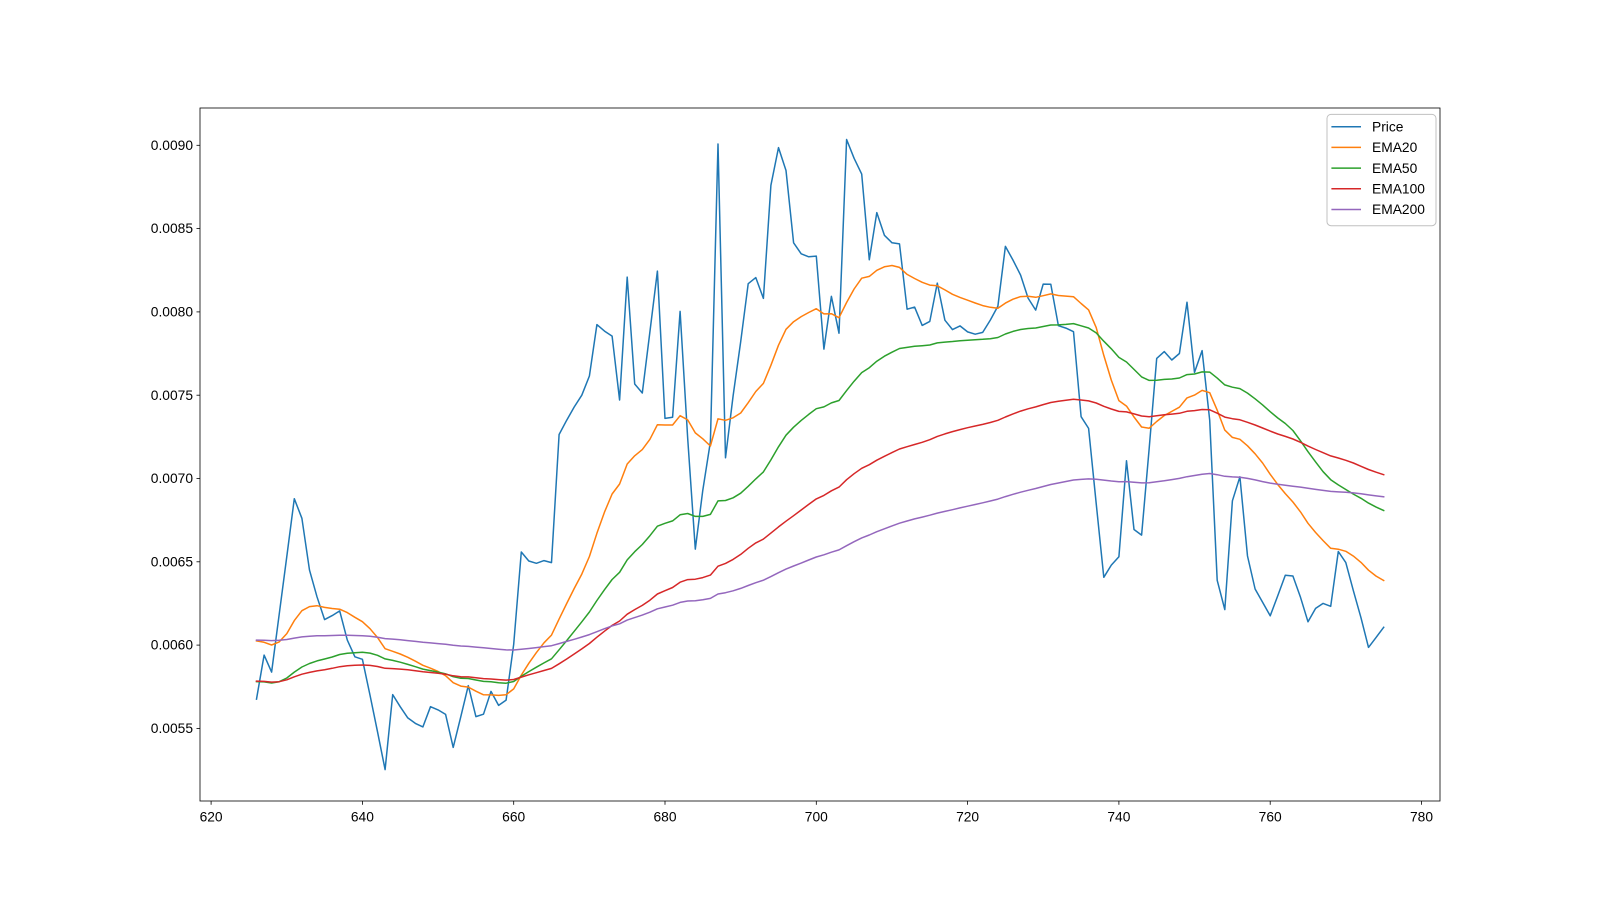  What do you see at coordinates (1270, 817) in the screenshot?
I see `svg-text: 760` at bounding box center [1270, 817].